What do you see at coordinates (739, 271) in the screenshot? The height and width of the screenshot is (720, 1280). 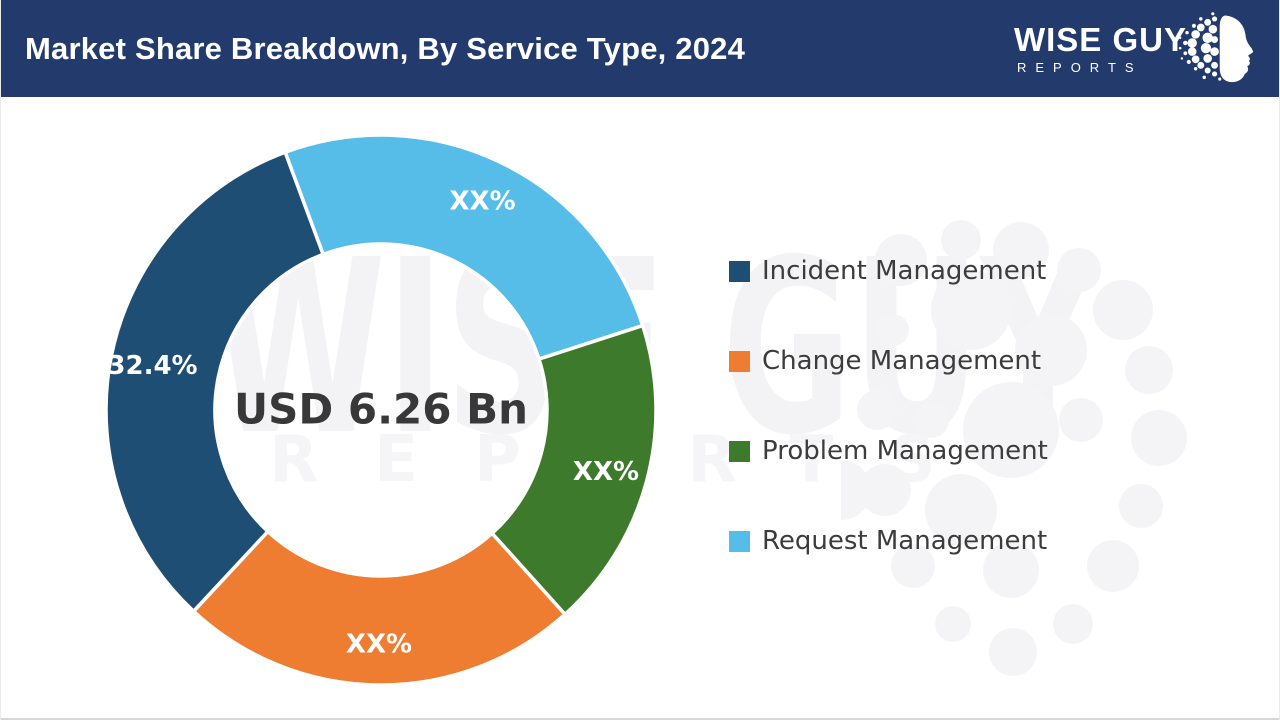 I see `legend-swatch-incident` at bounding box center [739, 271].